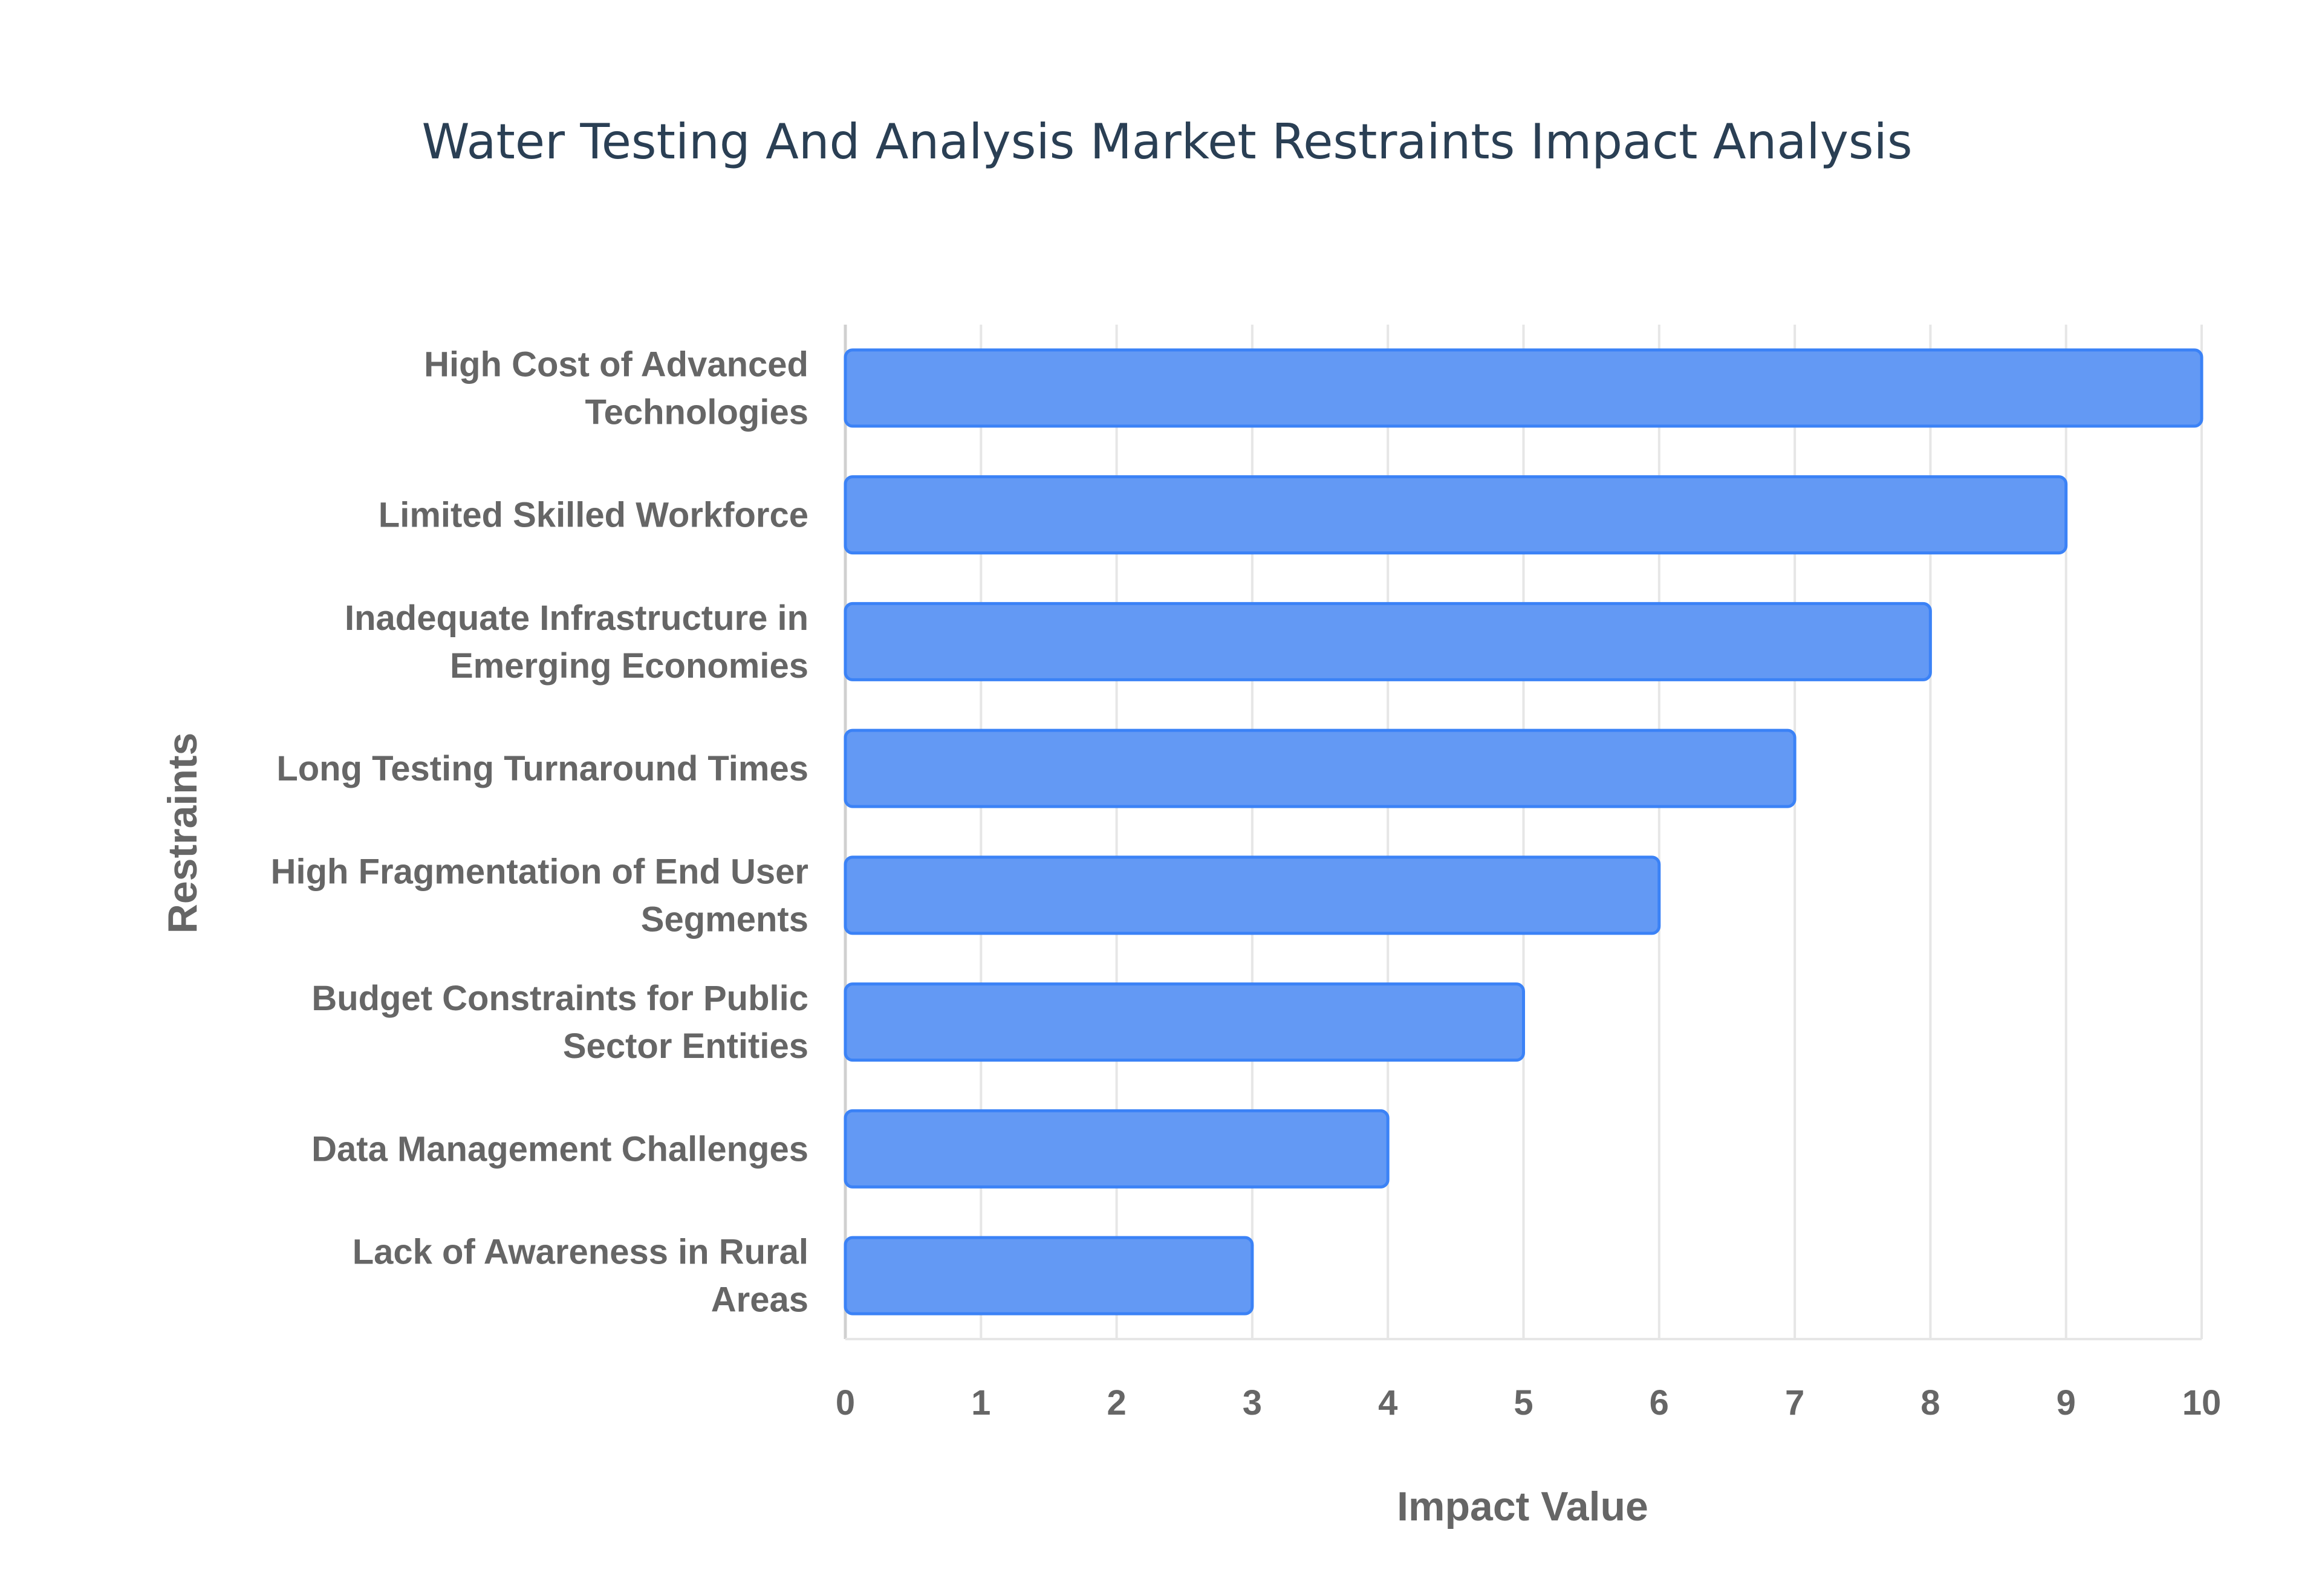 This screenshot has width=2322, height=1596. What do you see at coordinates (1116, 1402) in the screenshot?
I see `x-tick-label: 2` at bounding box center [1116, 1402].